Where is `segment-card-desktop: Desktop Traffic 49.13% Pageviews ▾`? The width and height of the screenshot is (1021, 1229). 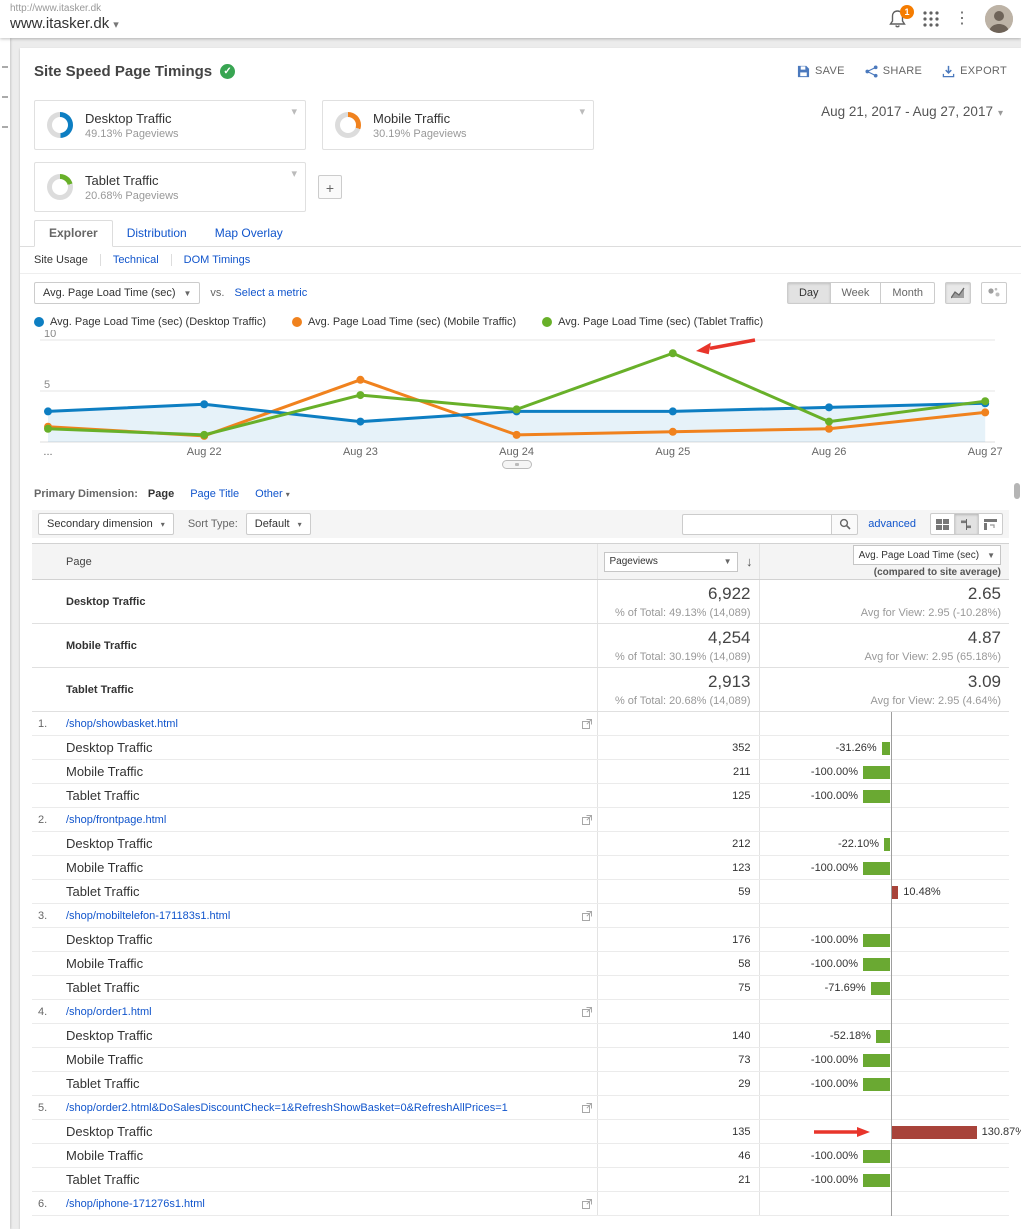
segment-card-desktop: Desktop Traffic 49.13% Pageviews ▾ is located at coordinates (170, 125).